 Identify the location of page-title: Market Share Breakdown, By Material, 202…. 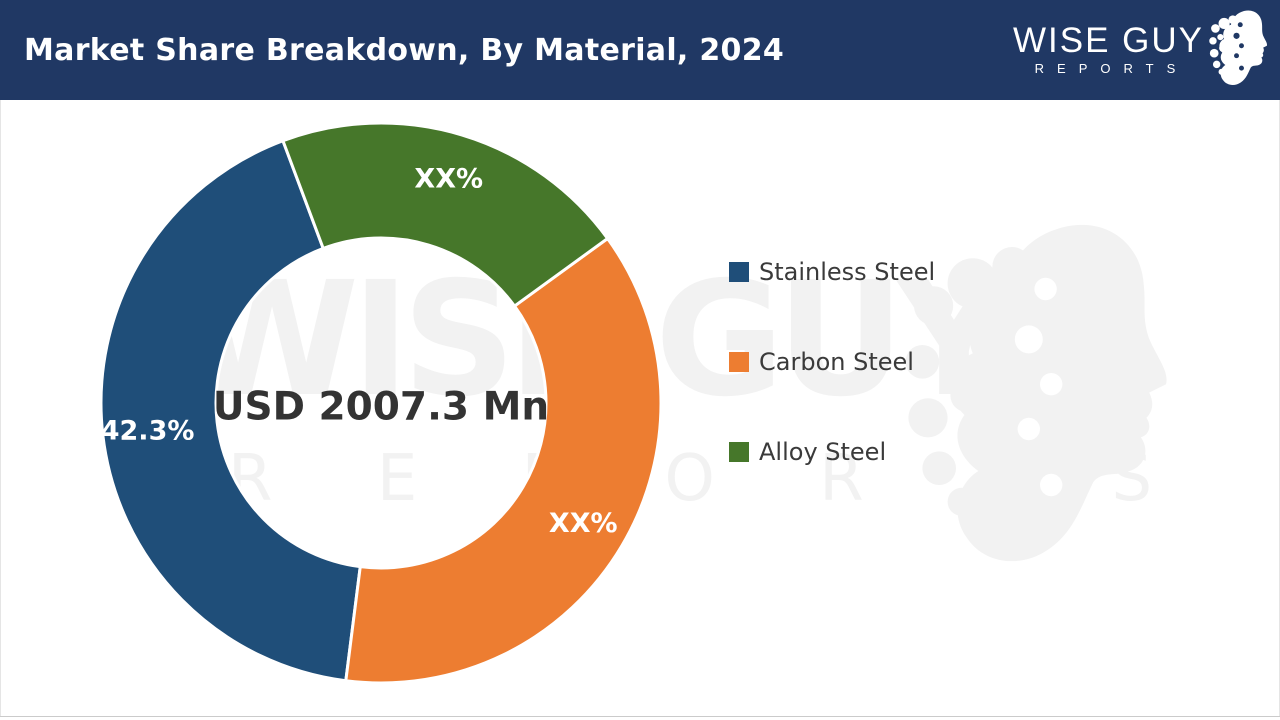
(404, 50).